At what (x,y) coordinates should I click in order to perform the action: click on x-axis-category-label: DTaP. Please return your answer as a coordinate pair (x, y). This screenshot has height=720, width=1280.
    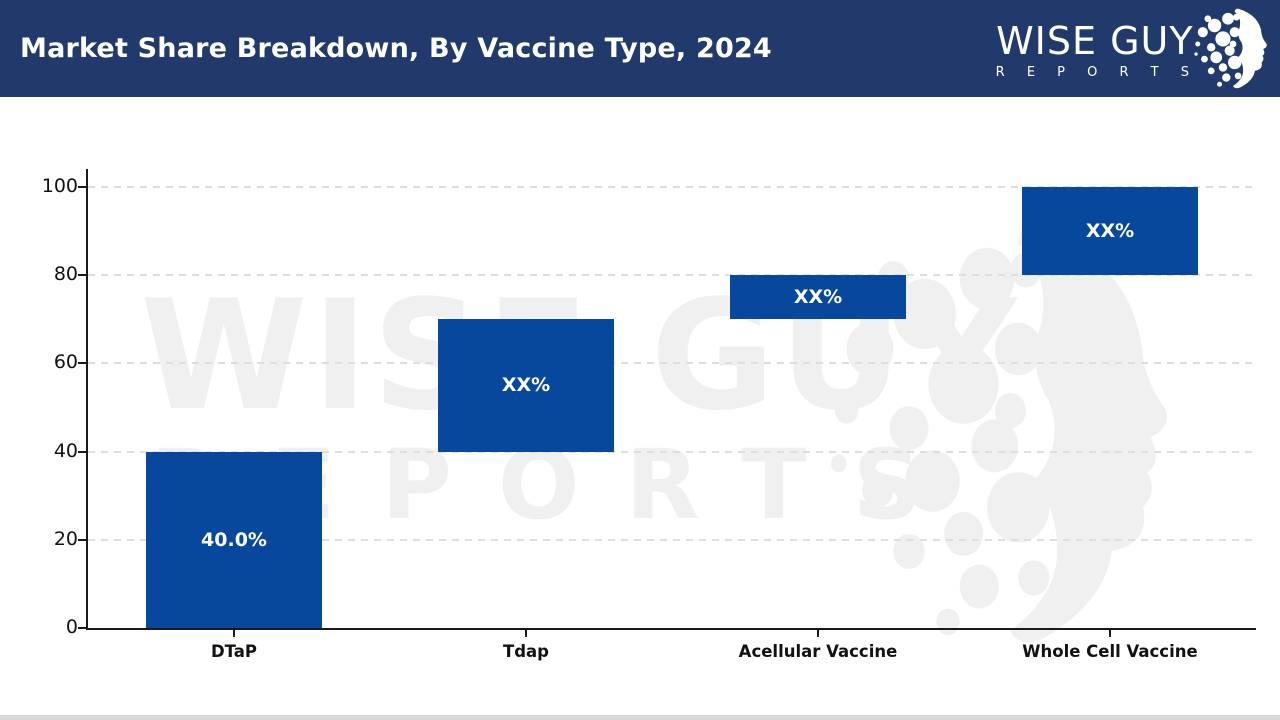
    Looking at the image, I should click on (234, 651).